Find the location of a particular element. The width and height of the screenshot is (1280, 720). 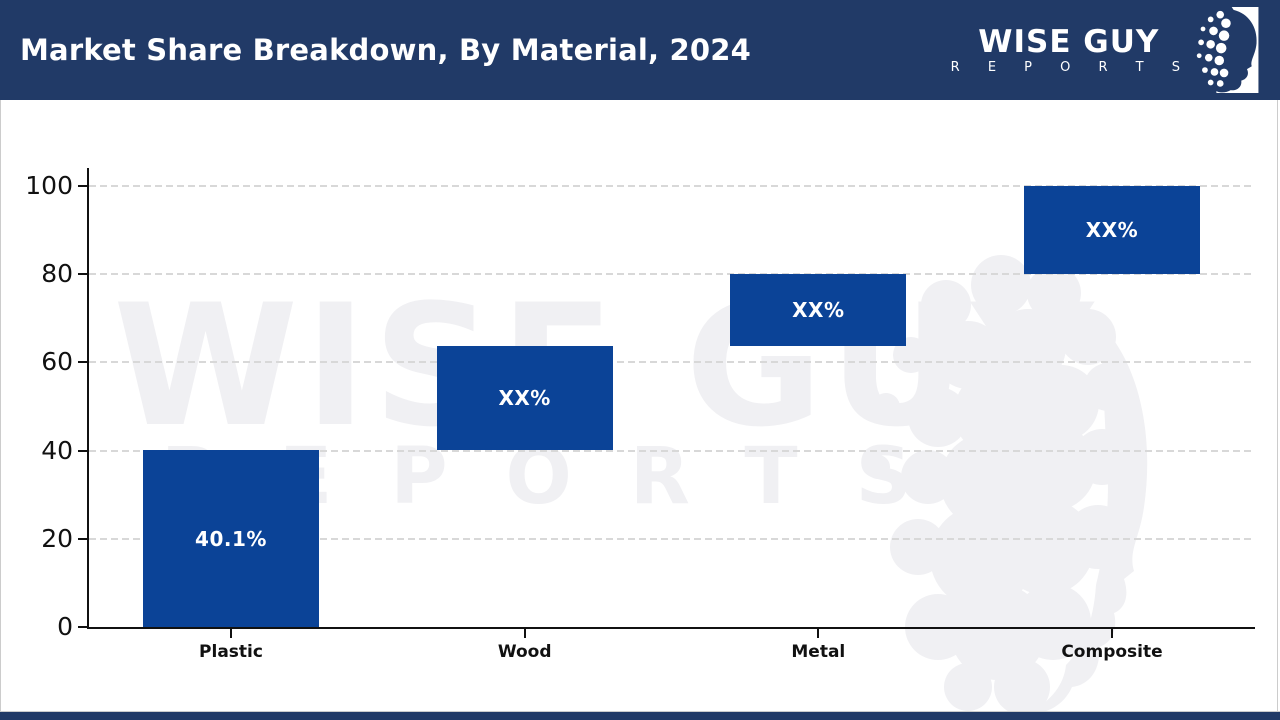

logo-face-icon is located at coordinates (1227, 50).